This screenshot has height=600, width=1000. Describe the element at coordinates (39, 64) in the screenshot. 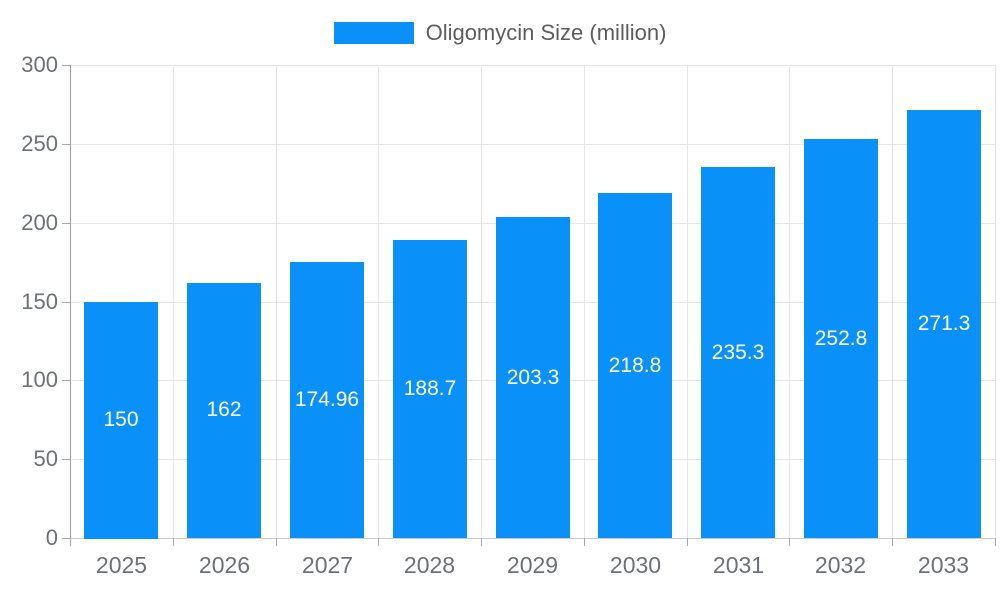

I see `y-axis-tick-label: 300` at that location.